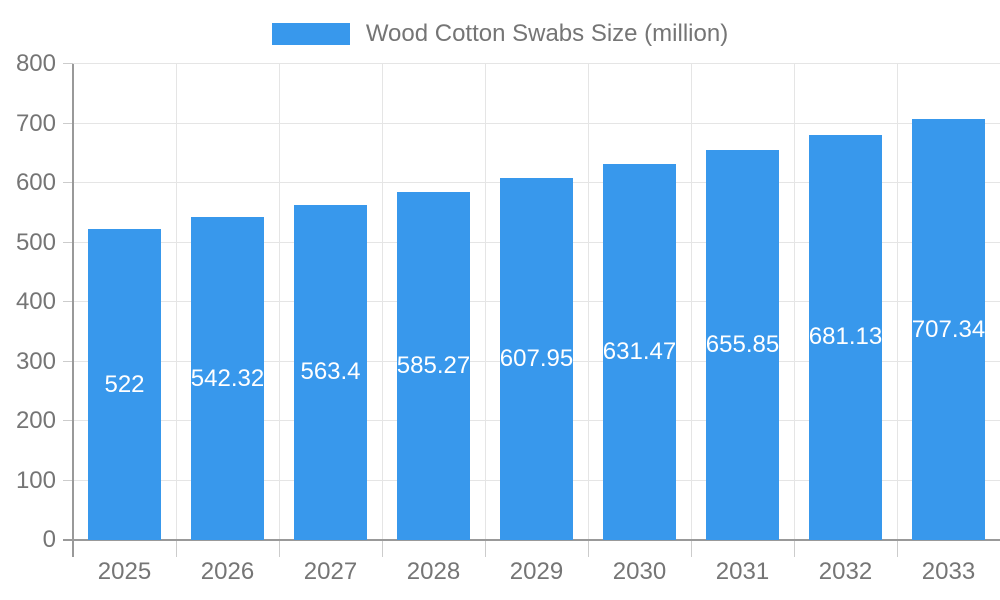 This screenshot has width=1000, height=600. What do you see at coordinates (35, 63) in the screenshot?
I see `y-axis-label: 800` at bounding box center [35, 63].